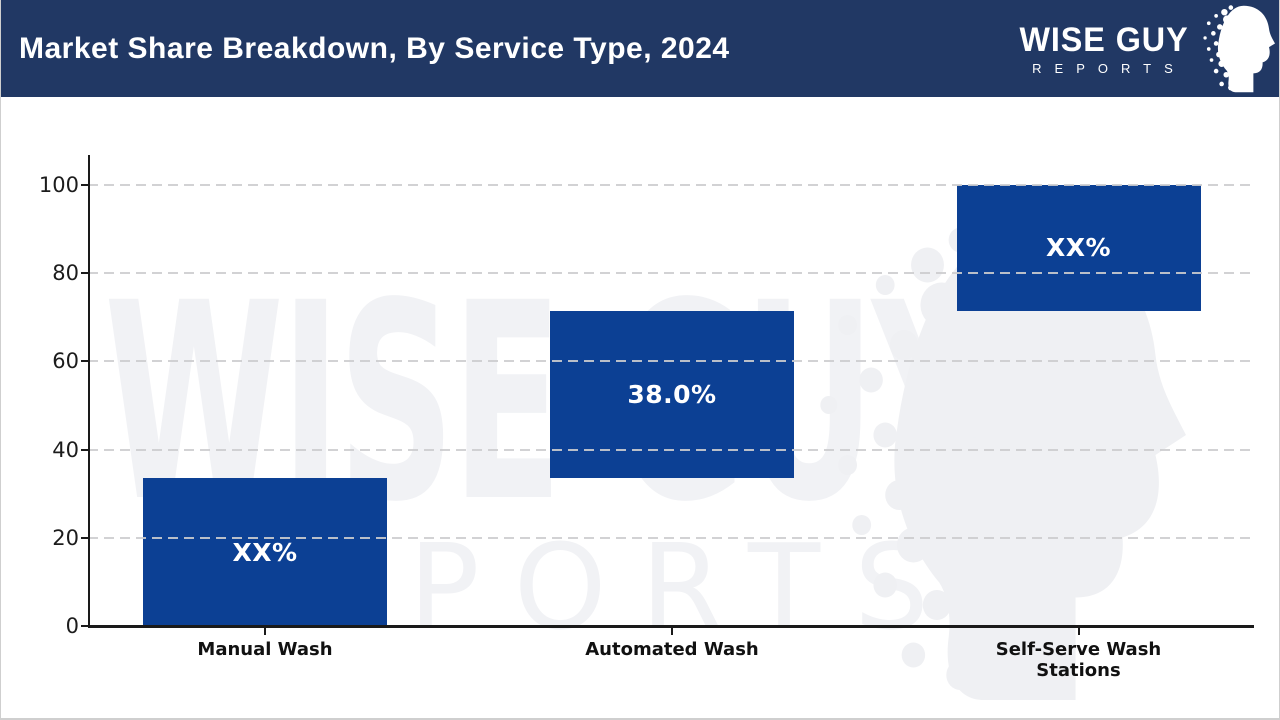 Image resolution: width=1280 pixels, height=720 pixels. Describe the element at coordinates (89, 391) in the screenshot. I see `y-axis-line` at that location.